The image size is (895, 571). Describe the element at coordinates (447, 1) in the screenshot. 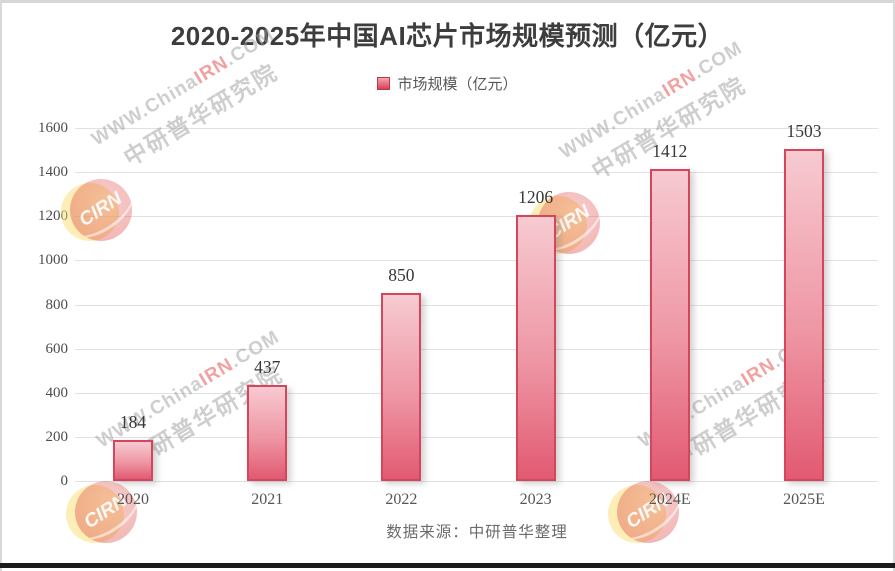

I see `frame-border-top` at that location.